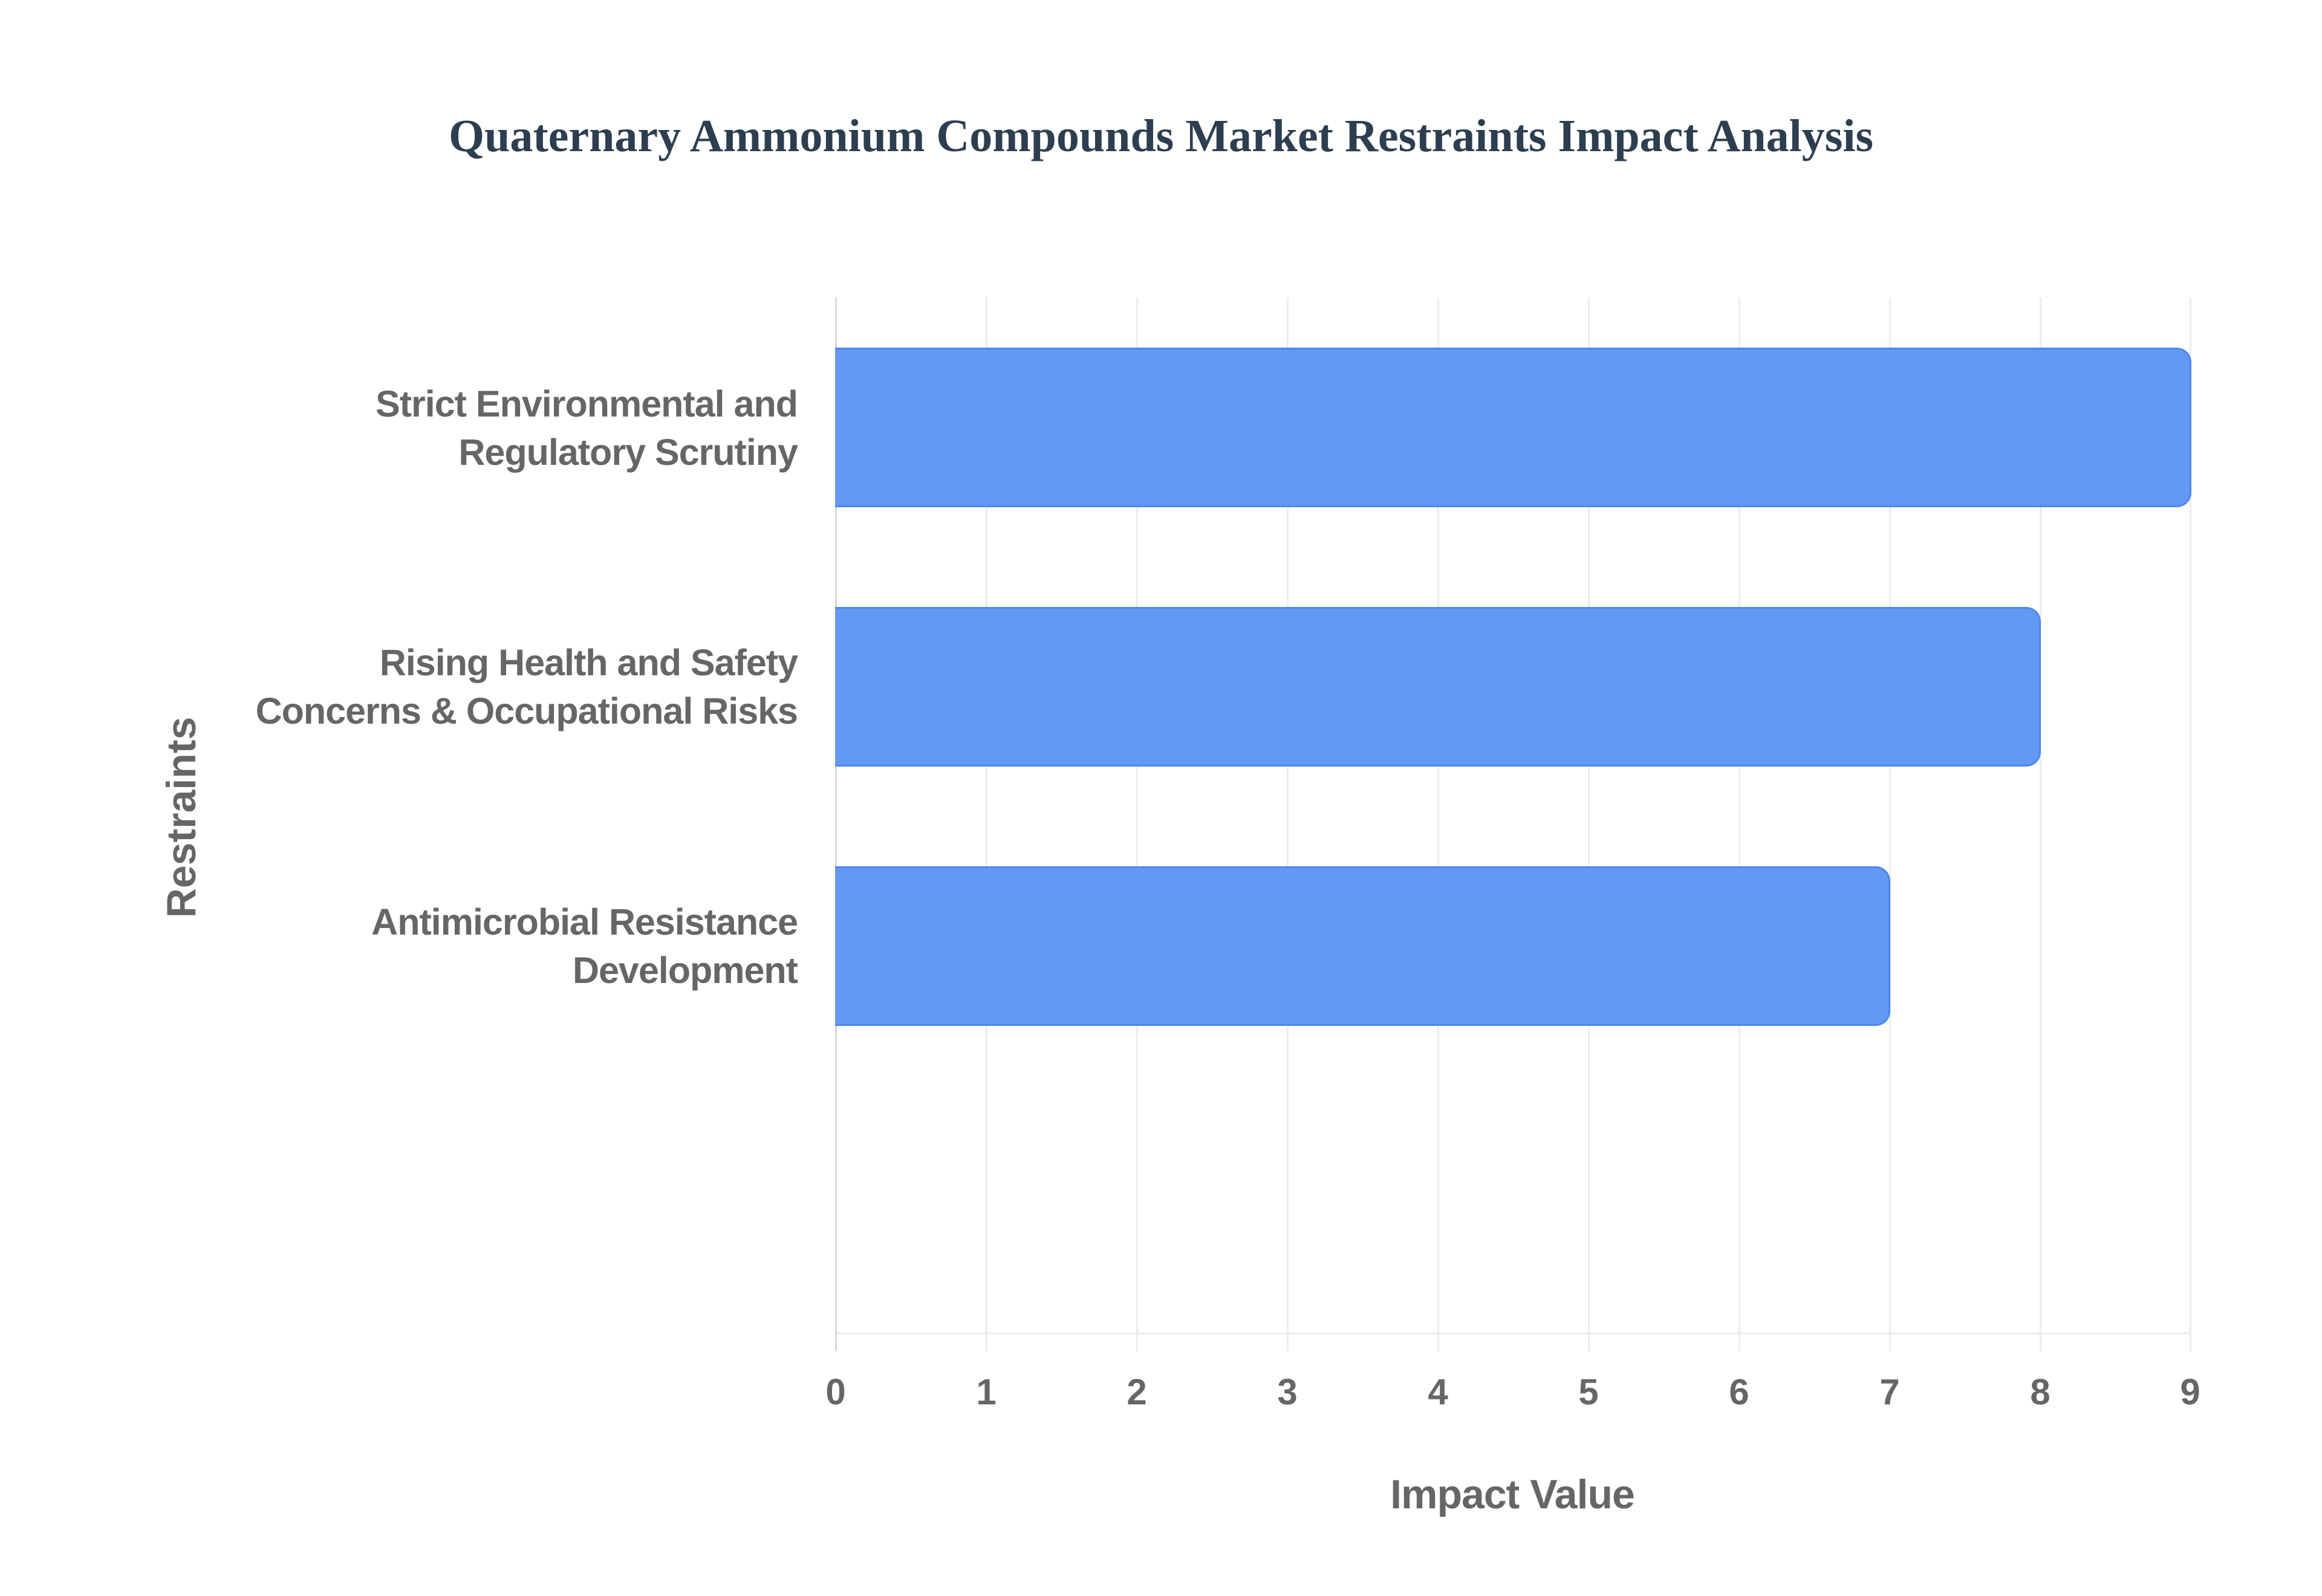  I want to click on x-tick-label: 6, so click(1739, 1392).